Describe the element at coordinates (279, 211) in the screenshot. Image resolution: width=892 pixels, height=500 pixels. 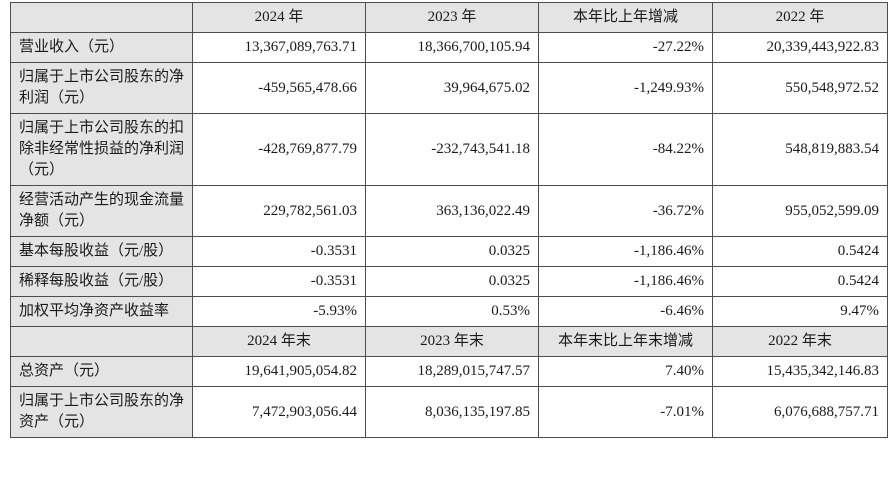
I see `value-cell: 229,782,561.03` at that location.